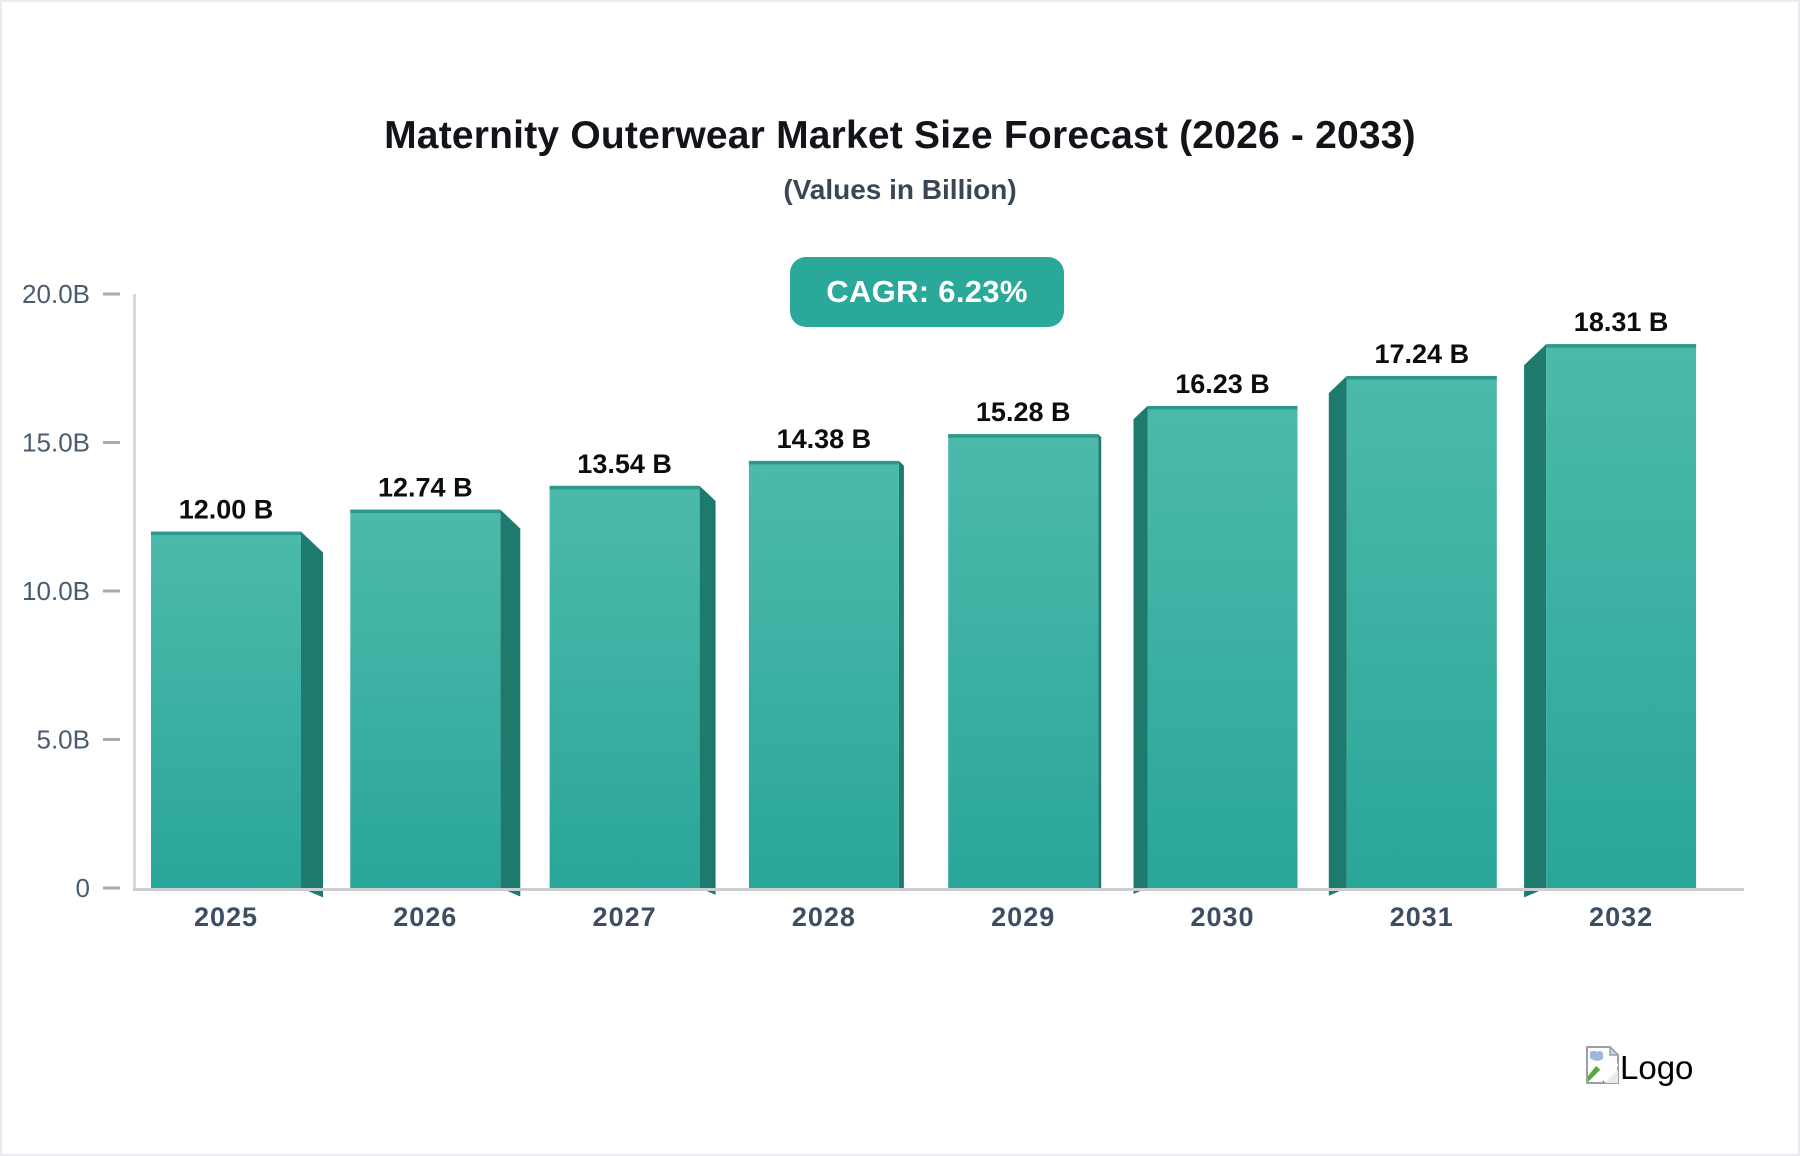  What do you see at coordinates (1222, 917) in the screenshot?
I see `x-tick-label: 2030` at bounding box center [1222, 917].